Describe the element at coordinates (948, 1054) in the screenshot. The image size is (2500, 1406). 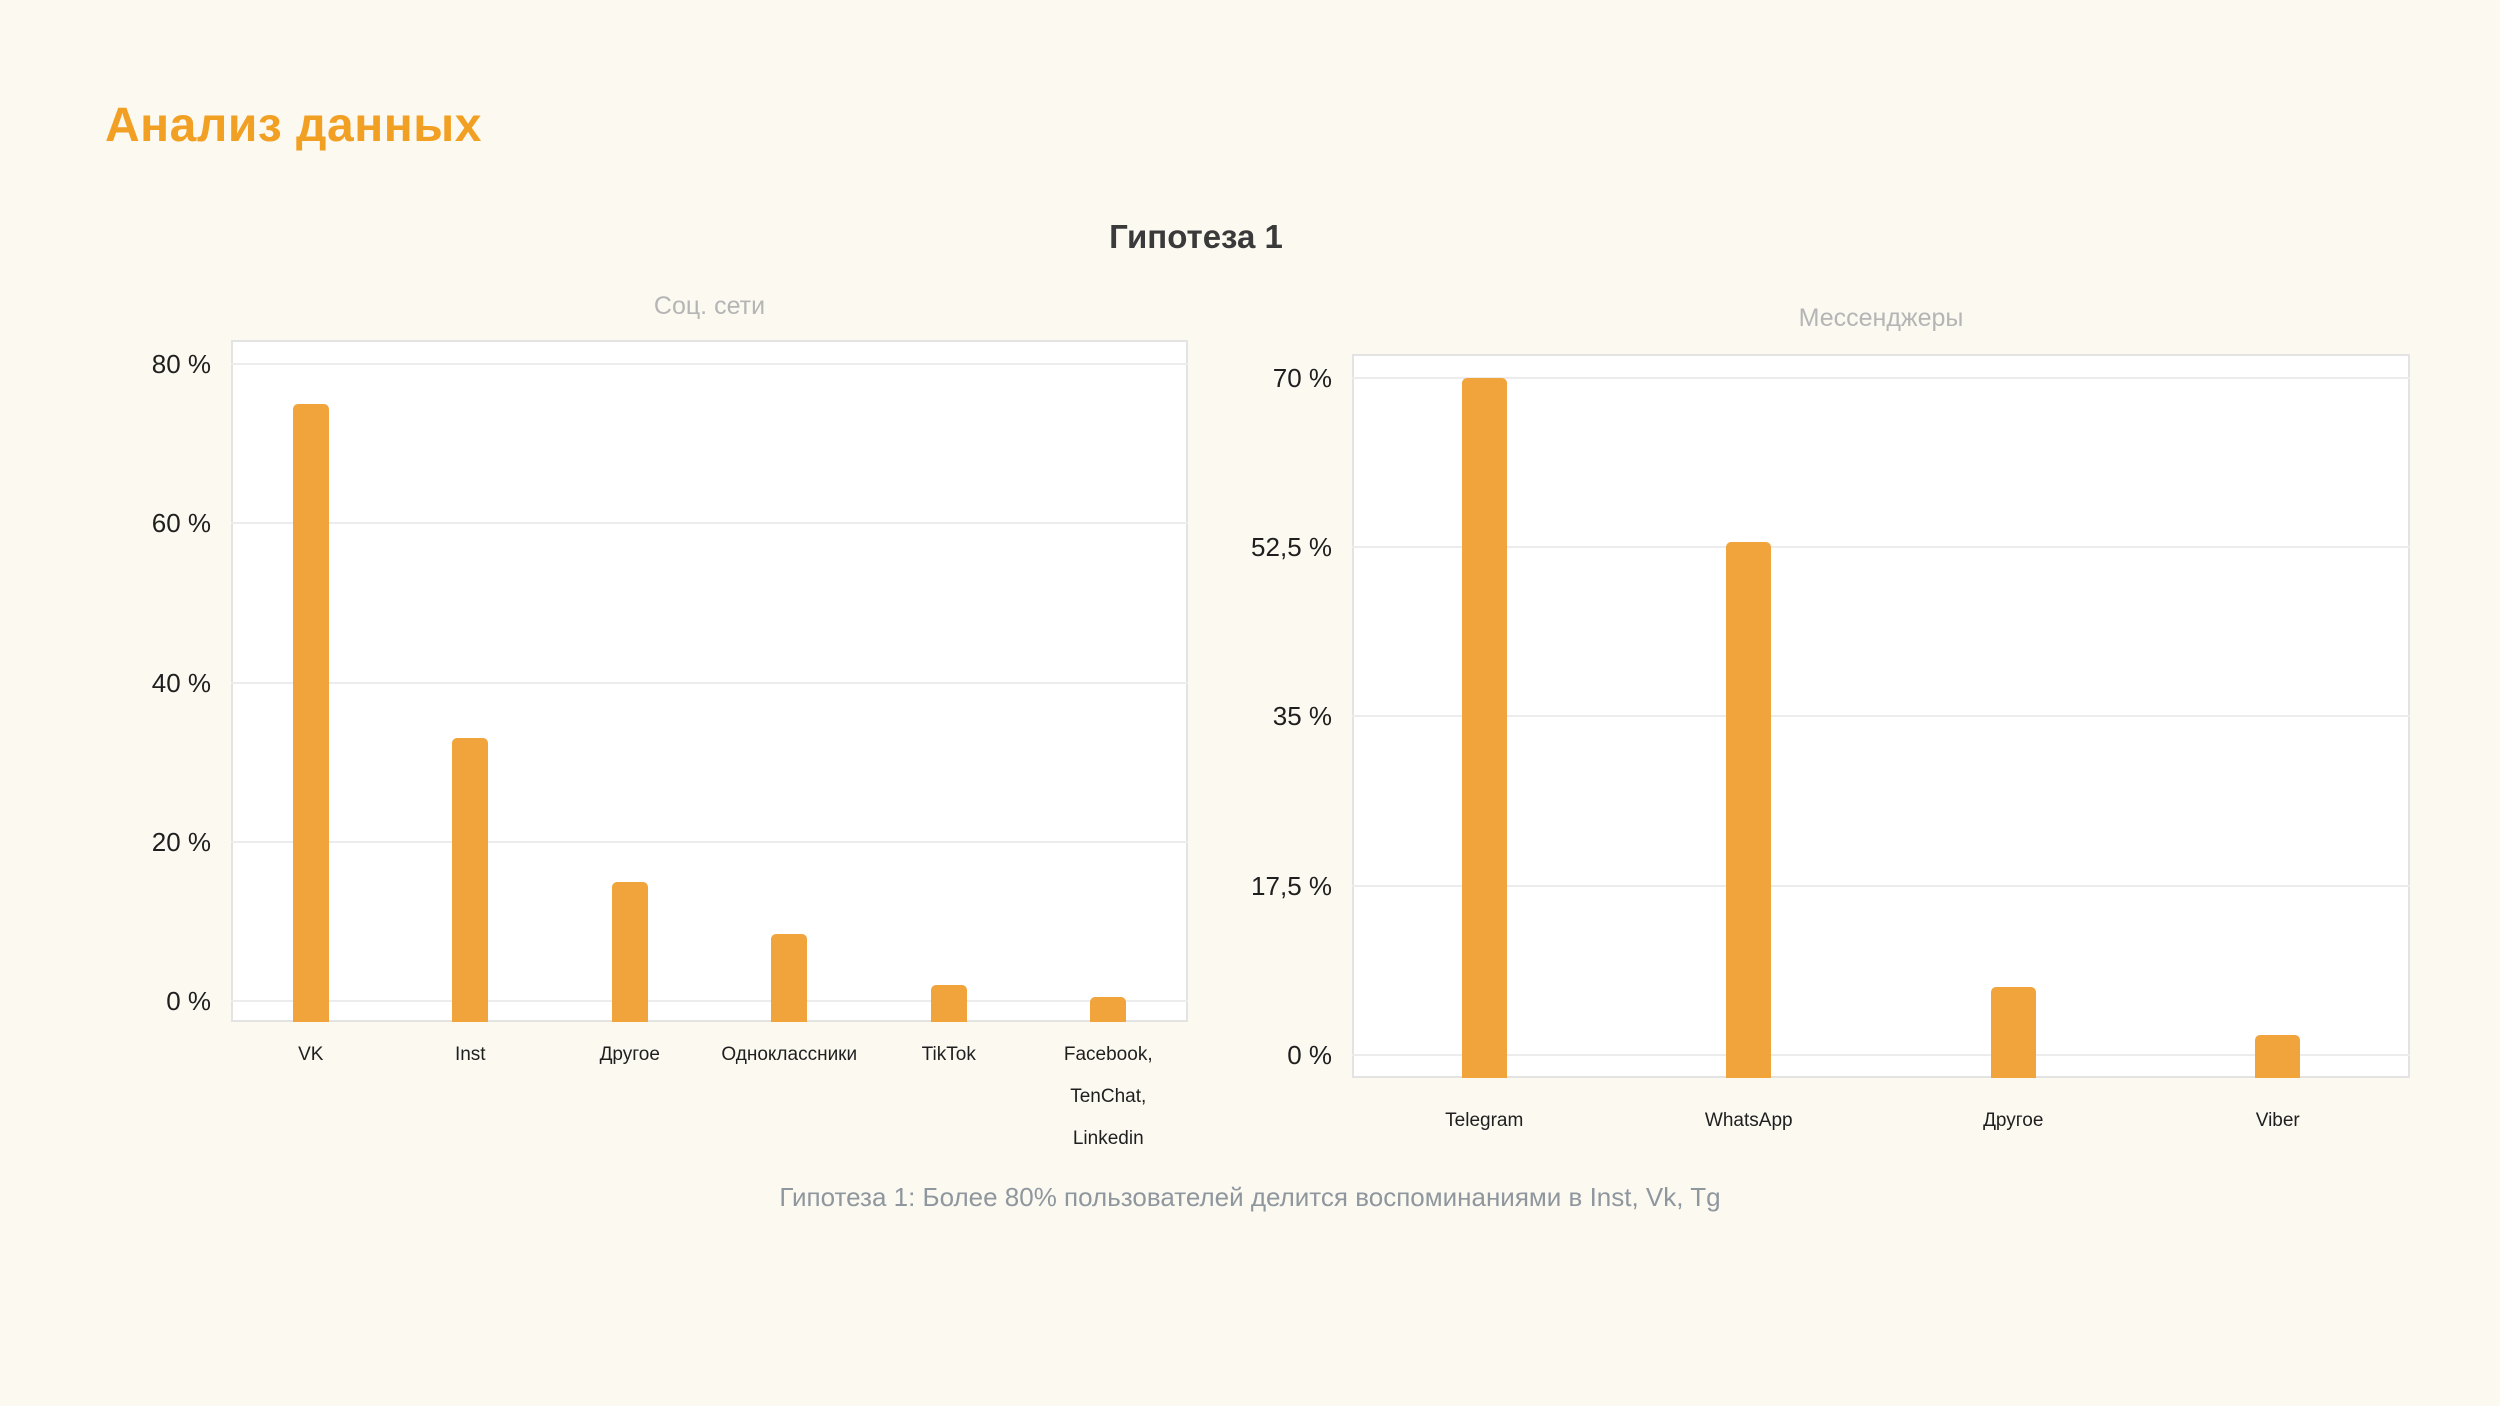
I see `x-category-label: TikTok` at that location.